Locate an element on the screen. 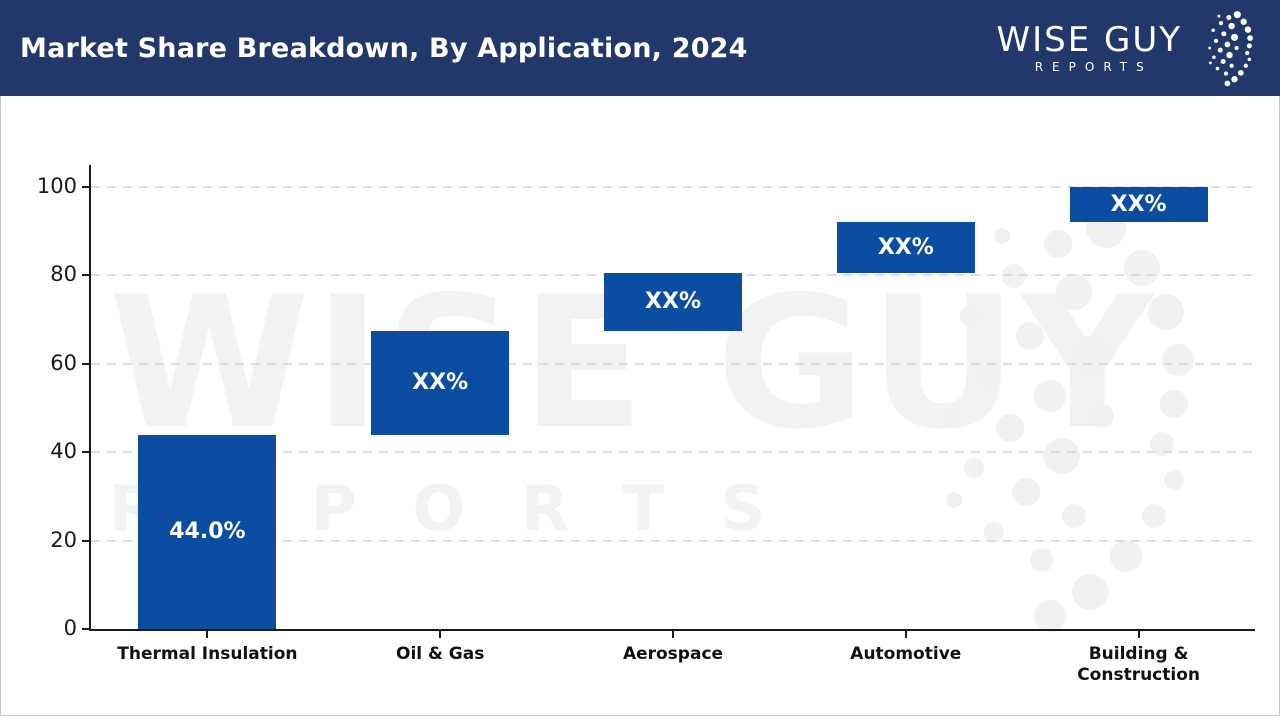  bar-automotive: XX% is located at coordinates (905, 248).